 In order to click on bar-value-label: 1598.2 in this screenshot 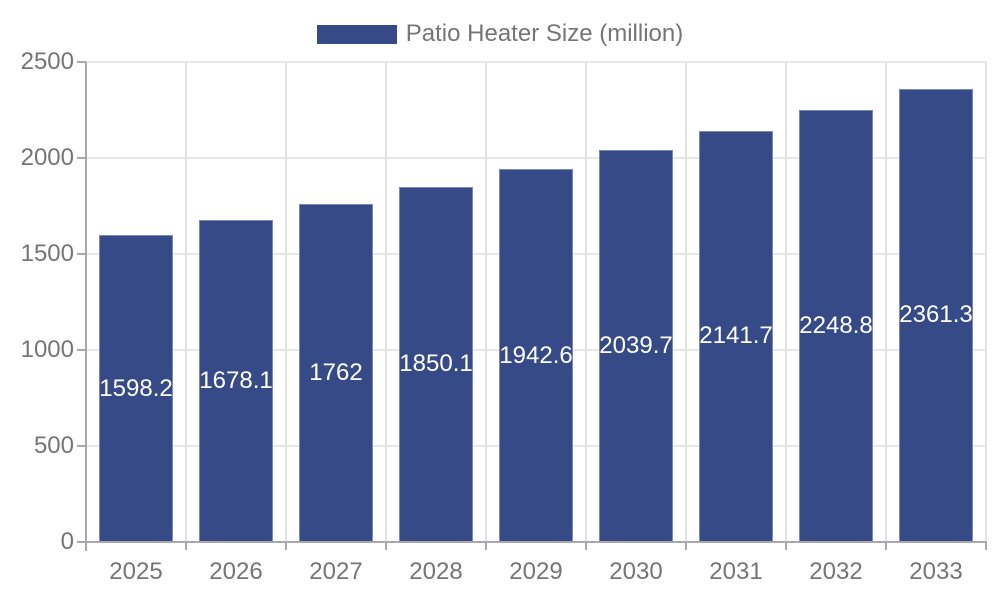, I will do `click(136, 388)`.